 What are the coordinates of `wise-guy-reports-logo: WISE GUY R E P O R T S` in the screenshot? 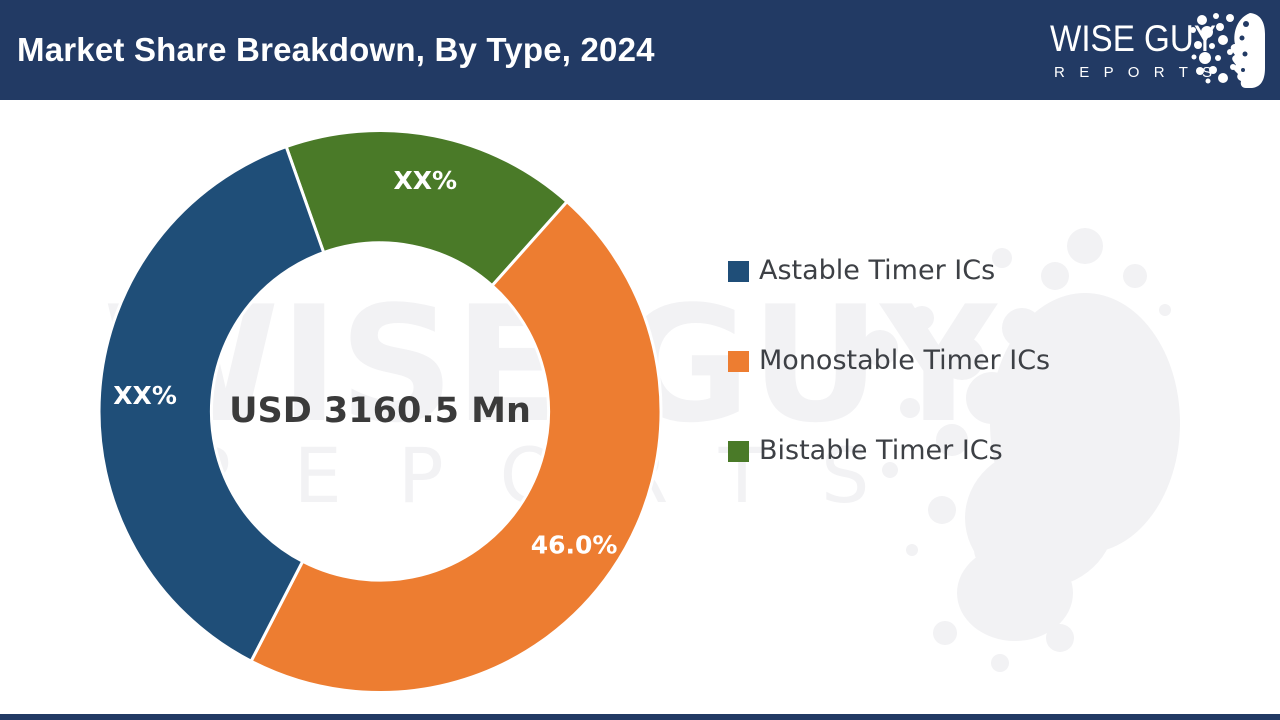 It's located at (1157, 50).